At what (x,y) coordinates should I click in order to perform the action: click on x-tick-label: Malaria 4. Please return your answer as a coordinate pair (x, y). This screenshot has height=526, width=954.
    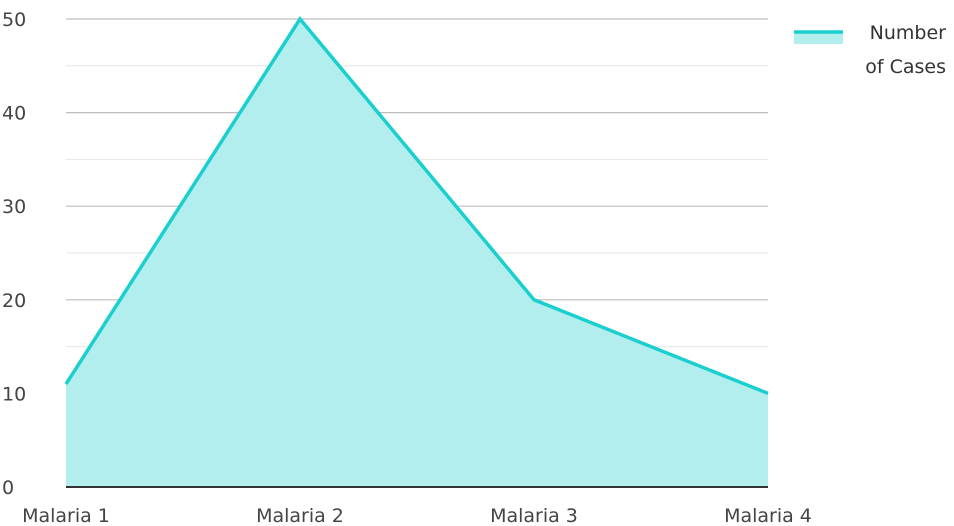
    Looking at the image, I should click on (768, 515).